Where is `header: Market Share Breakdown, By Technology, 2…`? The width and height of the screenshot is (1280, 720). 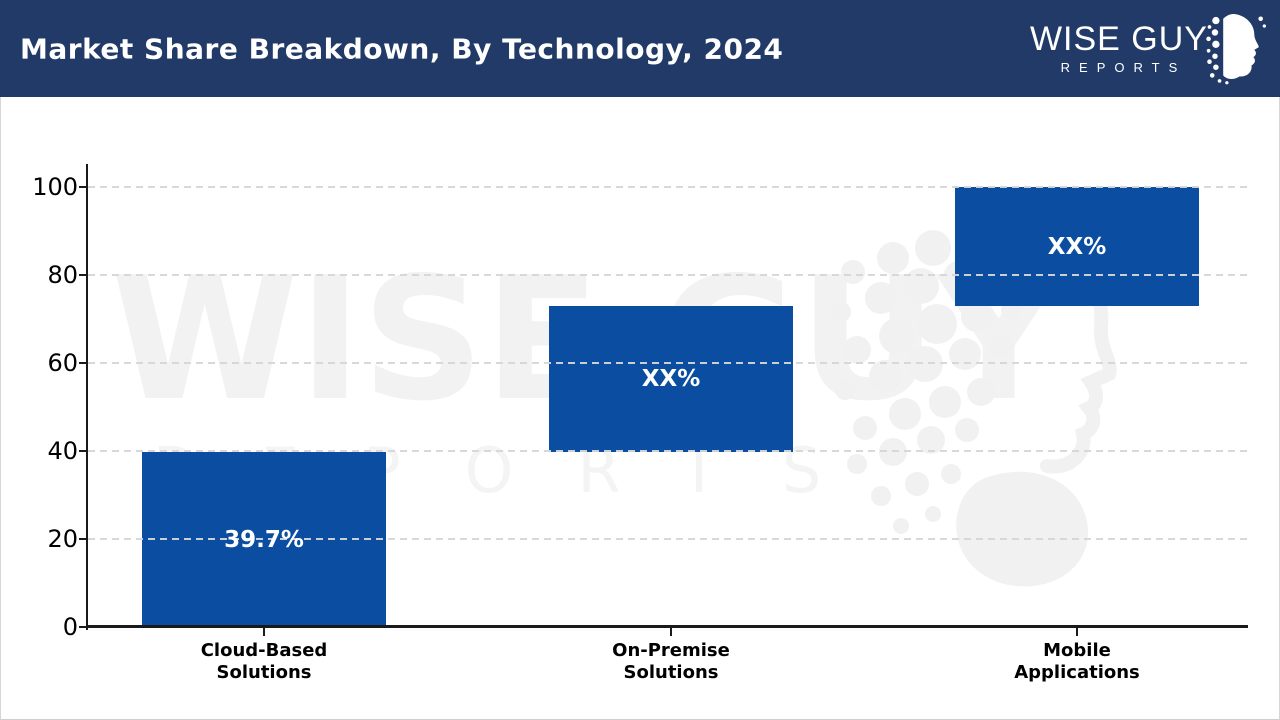 header: Market Share Breakdown, By Technology, 2… is located at coordinates (640, 48).